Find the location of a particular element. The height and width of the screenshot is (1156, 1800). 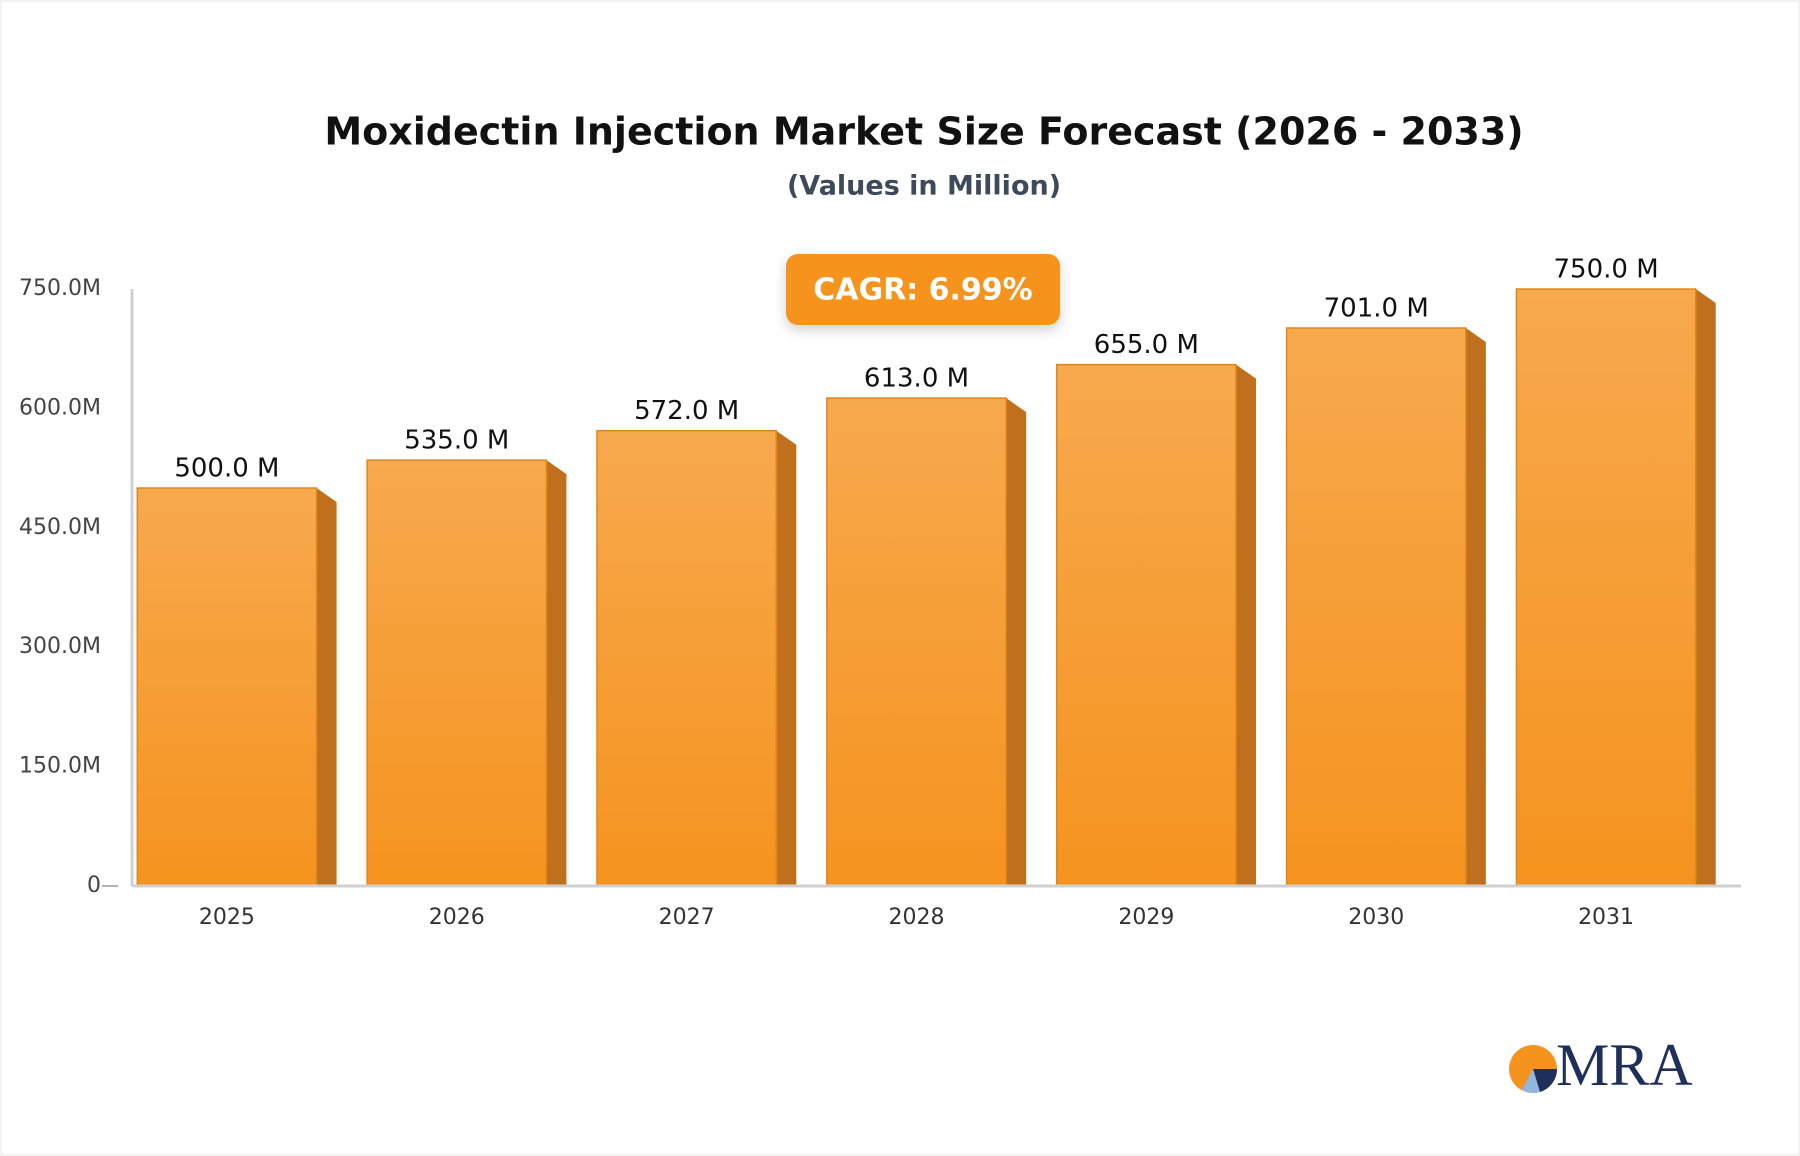

x-tick-label: 2029 is located at coordinates (1146, 917).